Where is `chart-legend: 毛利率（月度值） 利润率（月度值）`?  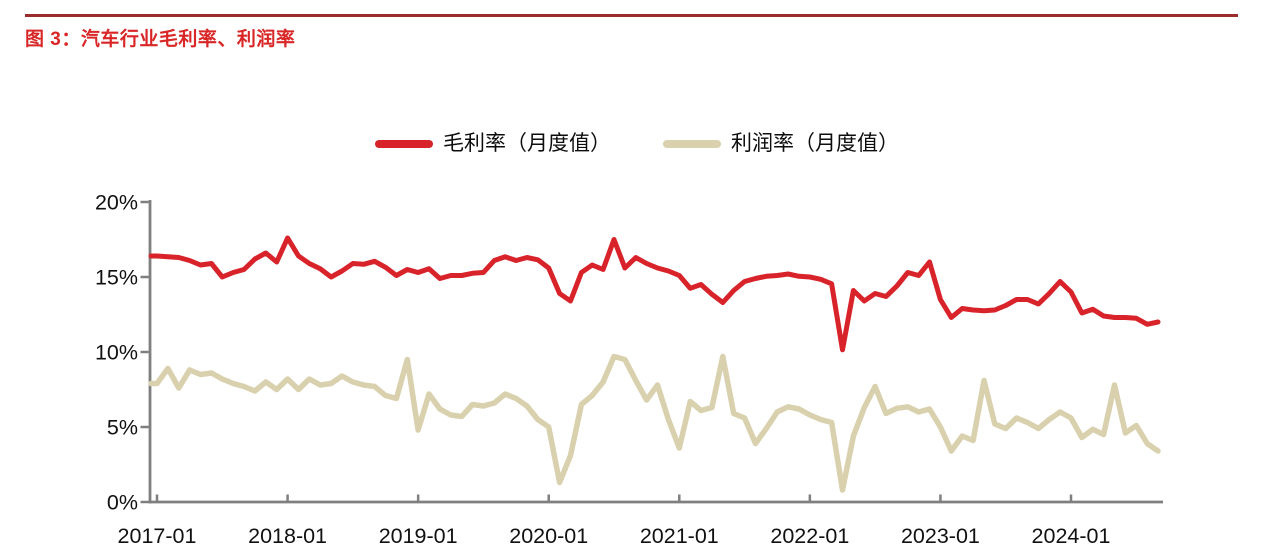
chart-legend: 毛利率（月度值） 利润率（月度值） is located at coordinates (637, 144).